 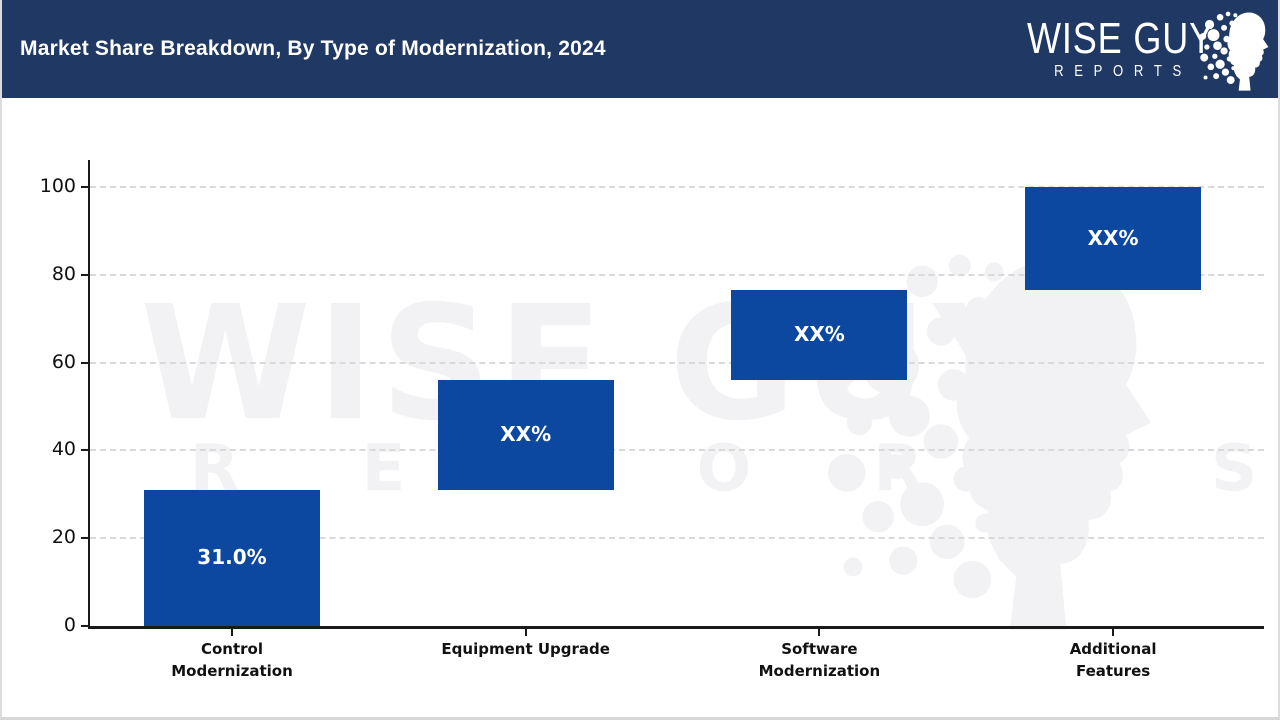 I want to click on y-tick-label-100: 100, so click(x=57, y=186).